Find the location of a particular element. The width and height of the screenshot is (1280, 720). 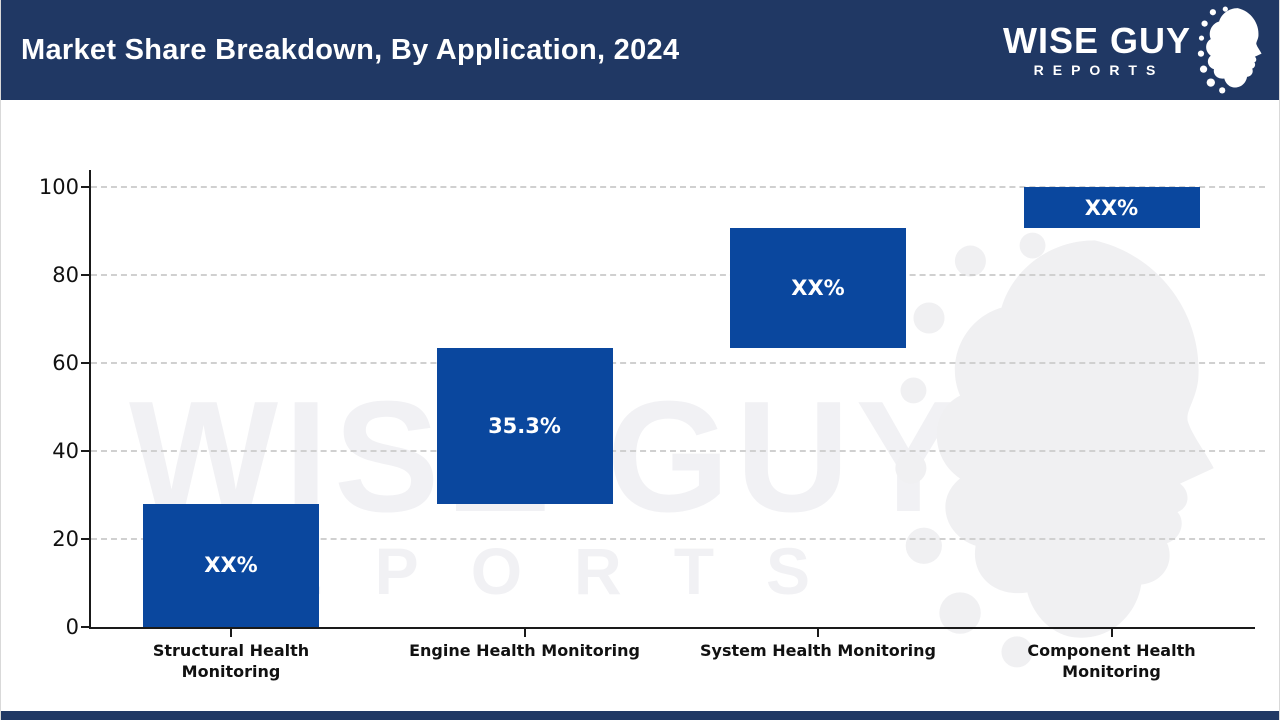

x-axis-line is located at coordinates (672, 628).